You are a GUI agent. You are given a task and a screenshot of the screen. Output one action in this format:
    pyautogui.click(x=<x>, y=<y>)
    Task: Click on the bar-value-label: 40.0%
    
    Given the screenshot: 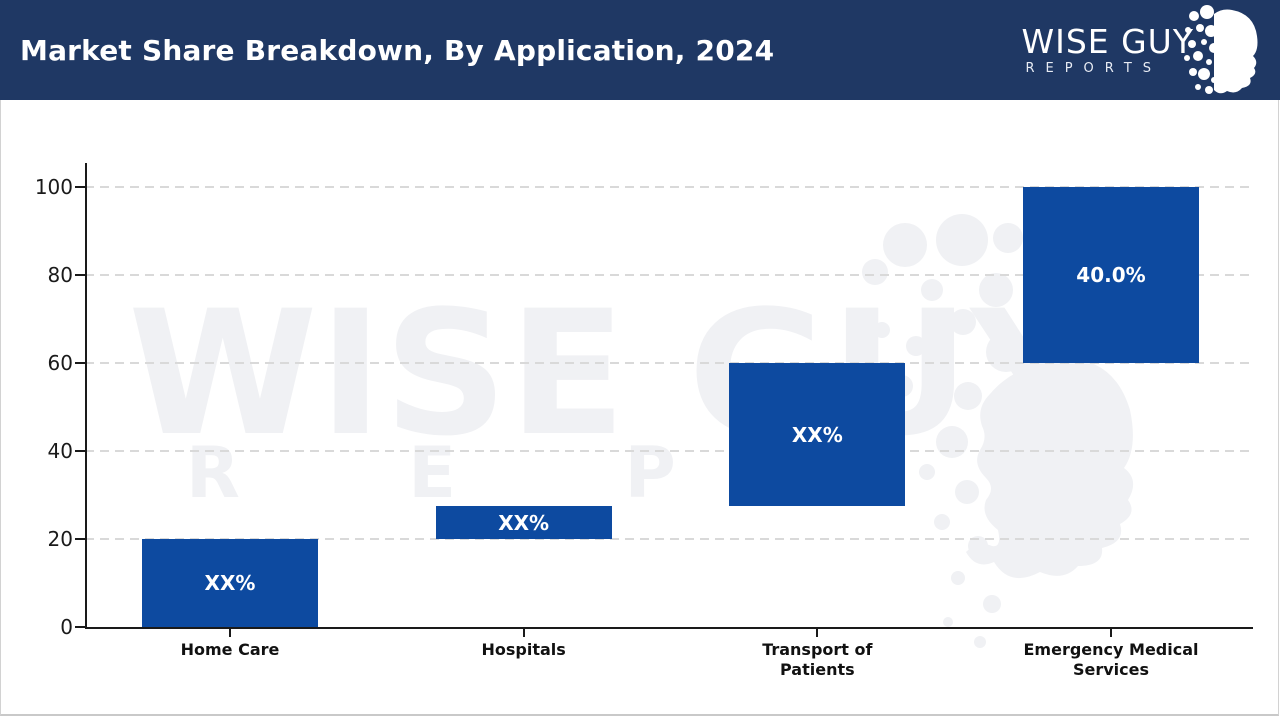 What is the action you would take?
    pyautogui.click(x=1111, y=275)
    